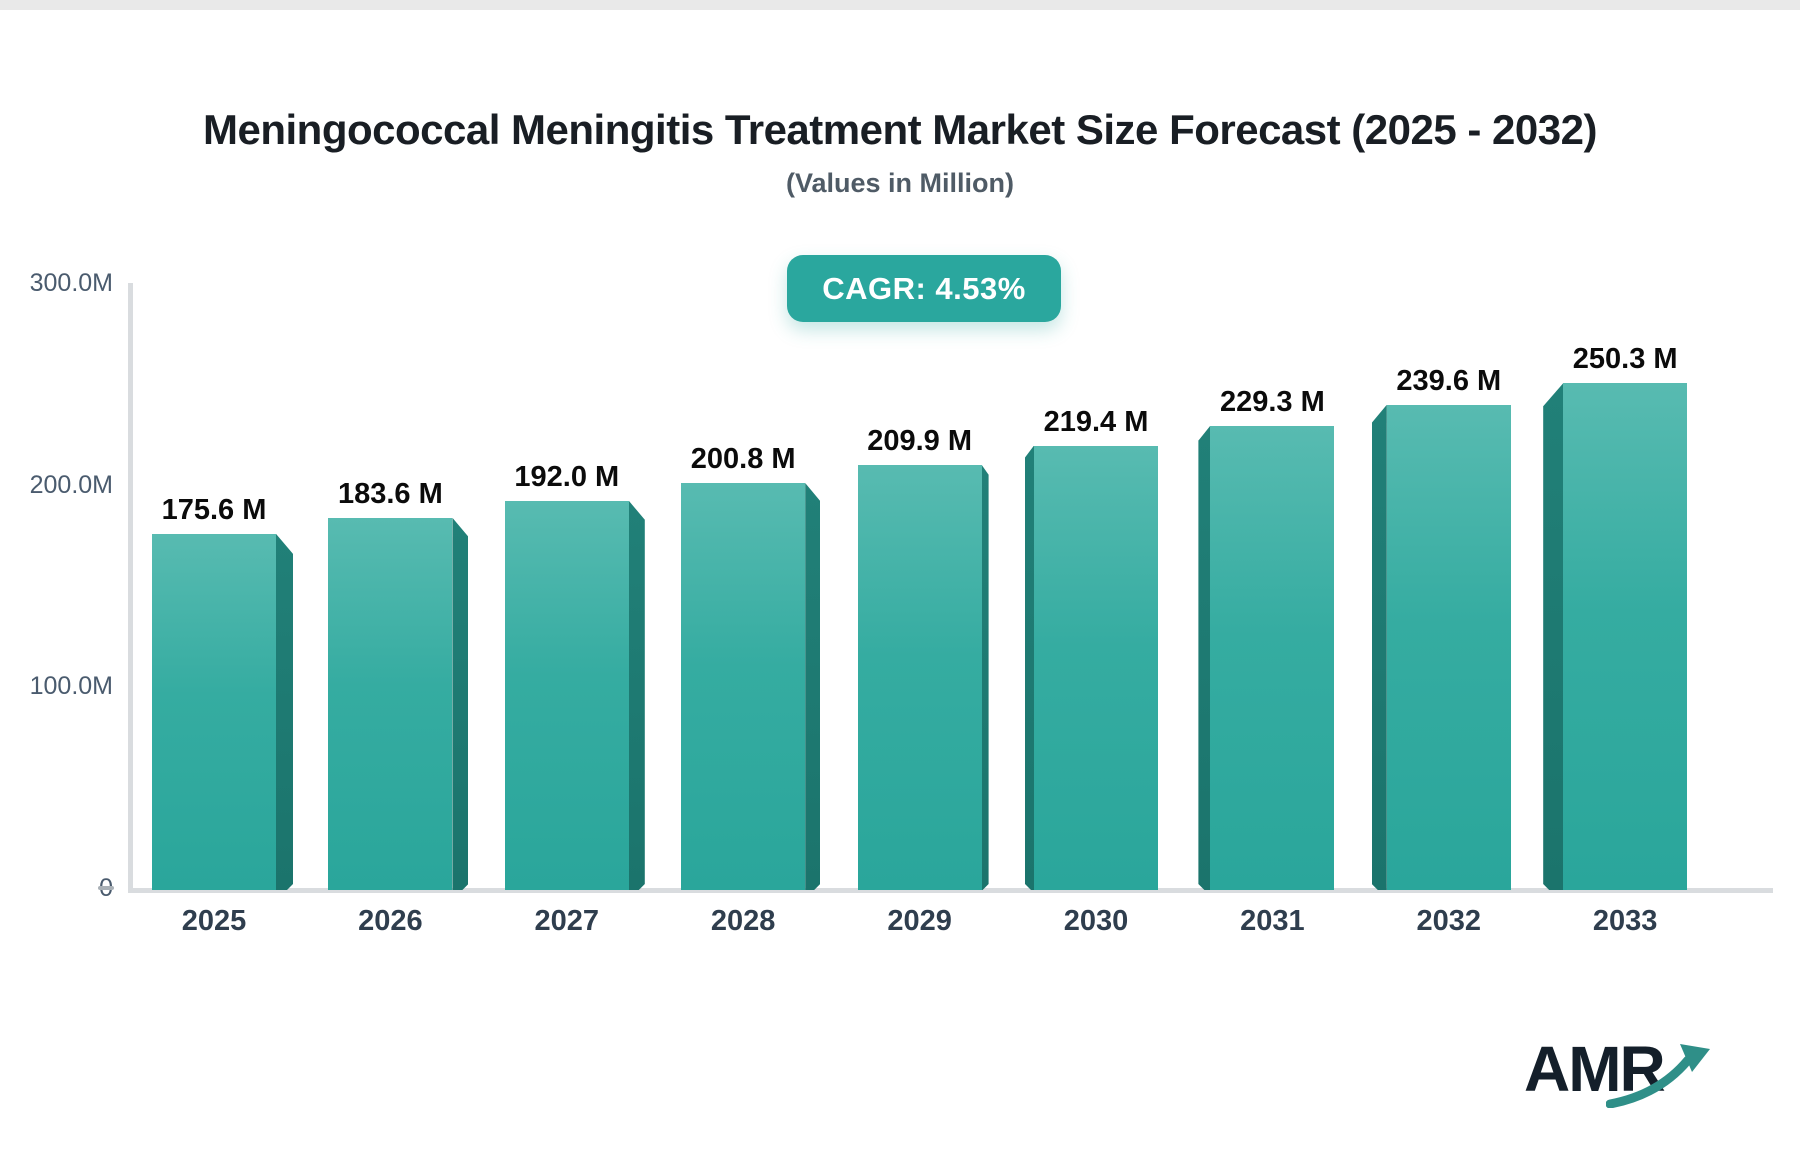  I want to click on bar-front-face-2029, so click(919, 677).